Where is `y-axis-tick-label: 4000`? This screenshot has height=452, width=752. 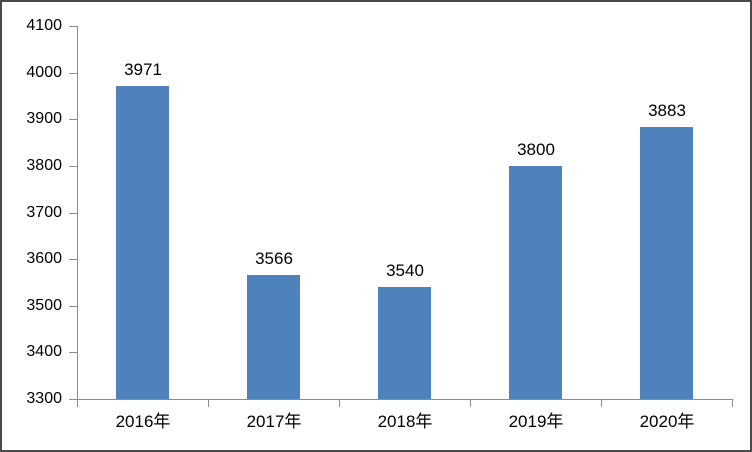 y-axis-tick-label: 4000 is located at coordinates (44, 72).